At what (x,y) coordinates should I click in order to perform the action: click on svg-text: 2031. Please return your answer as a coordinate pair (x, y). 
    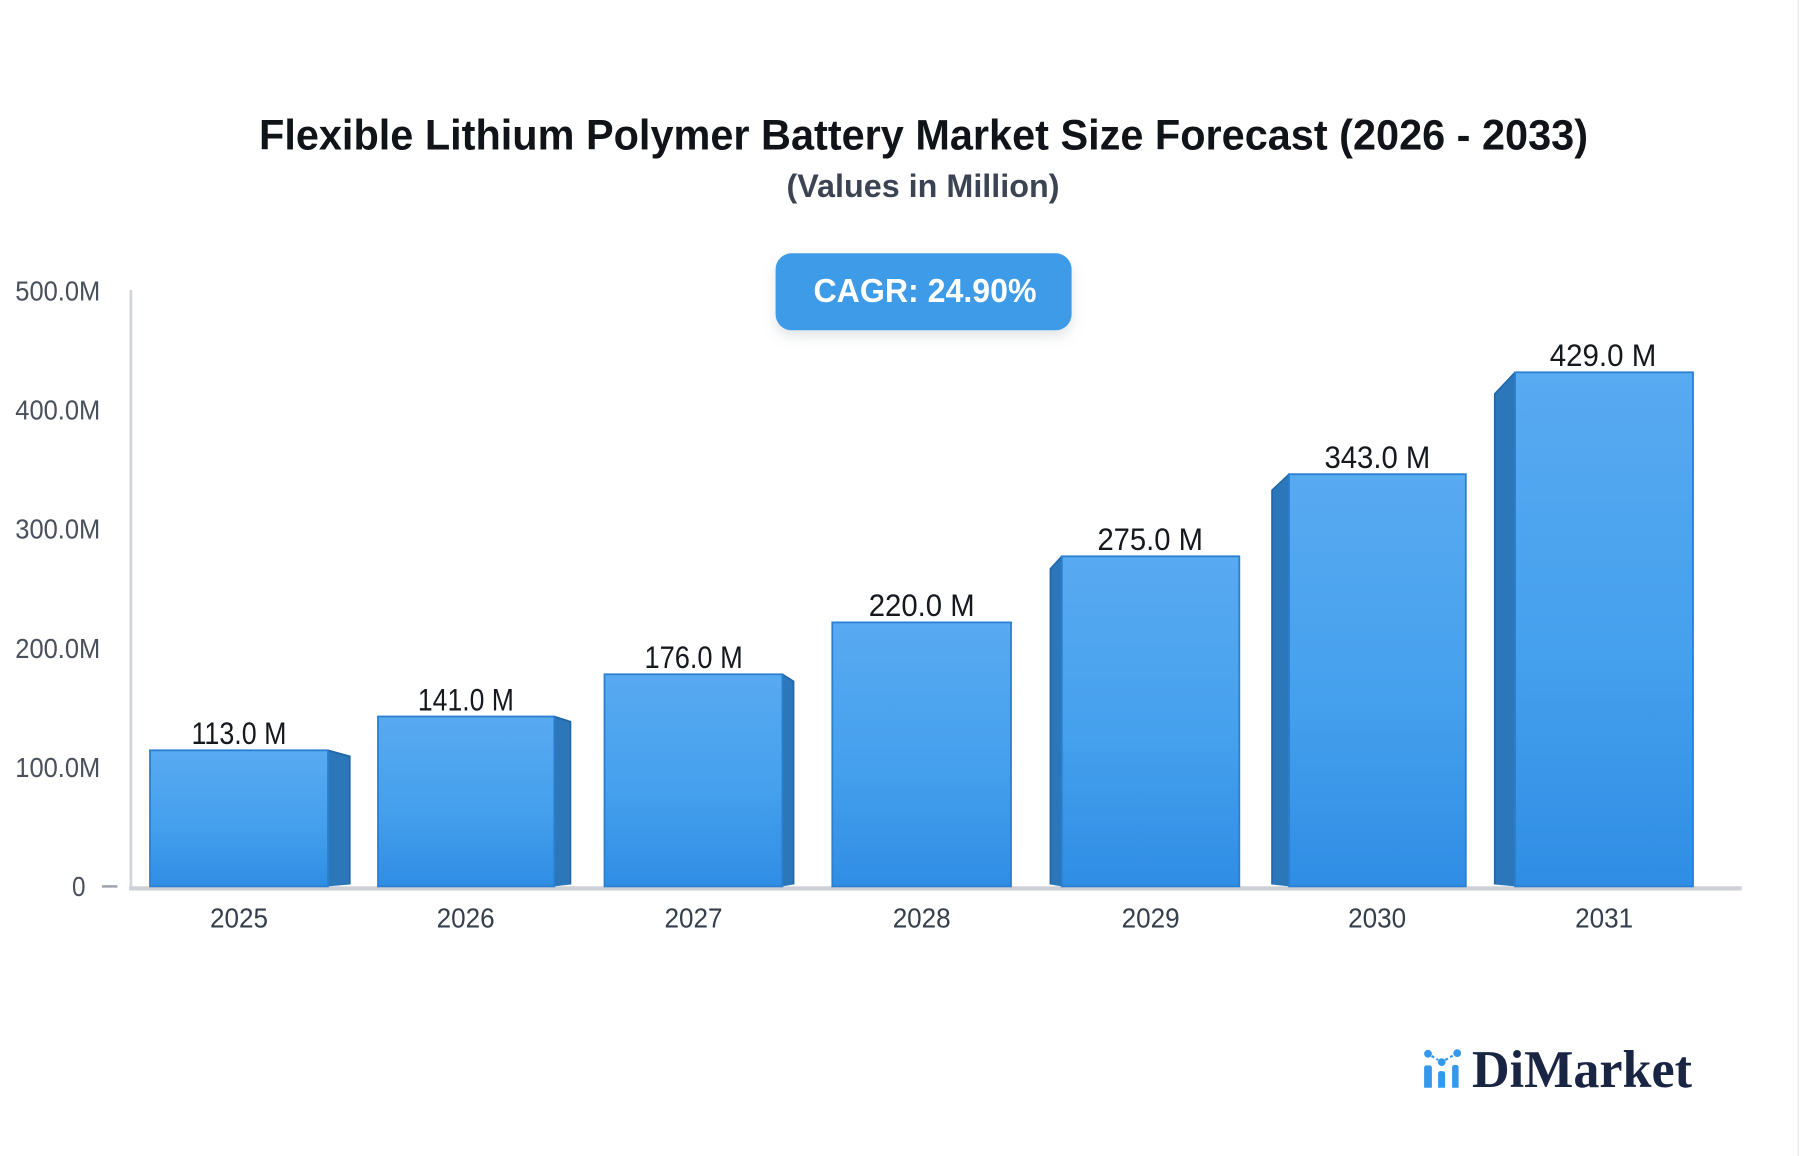
    Looking at the image, I should click on (1604, 918).